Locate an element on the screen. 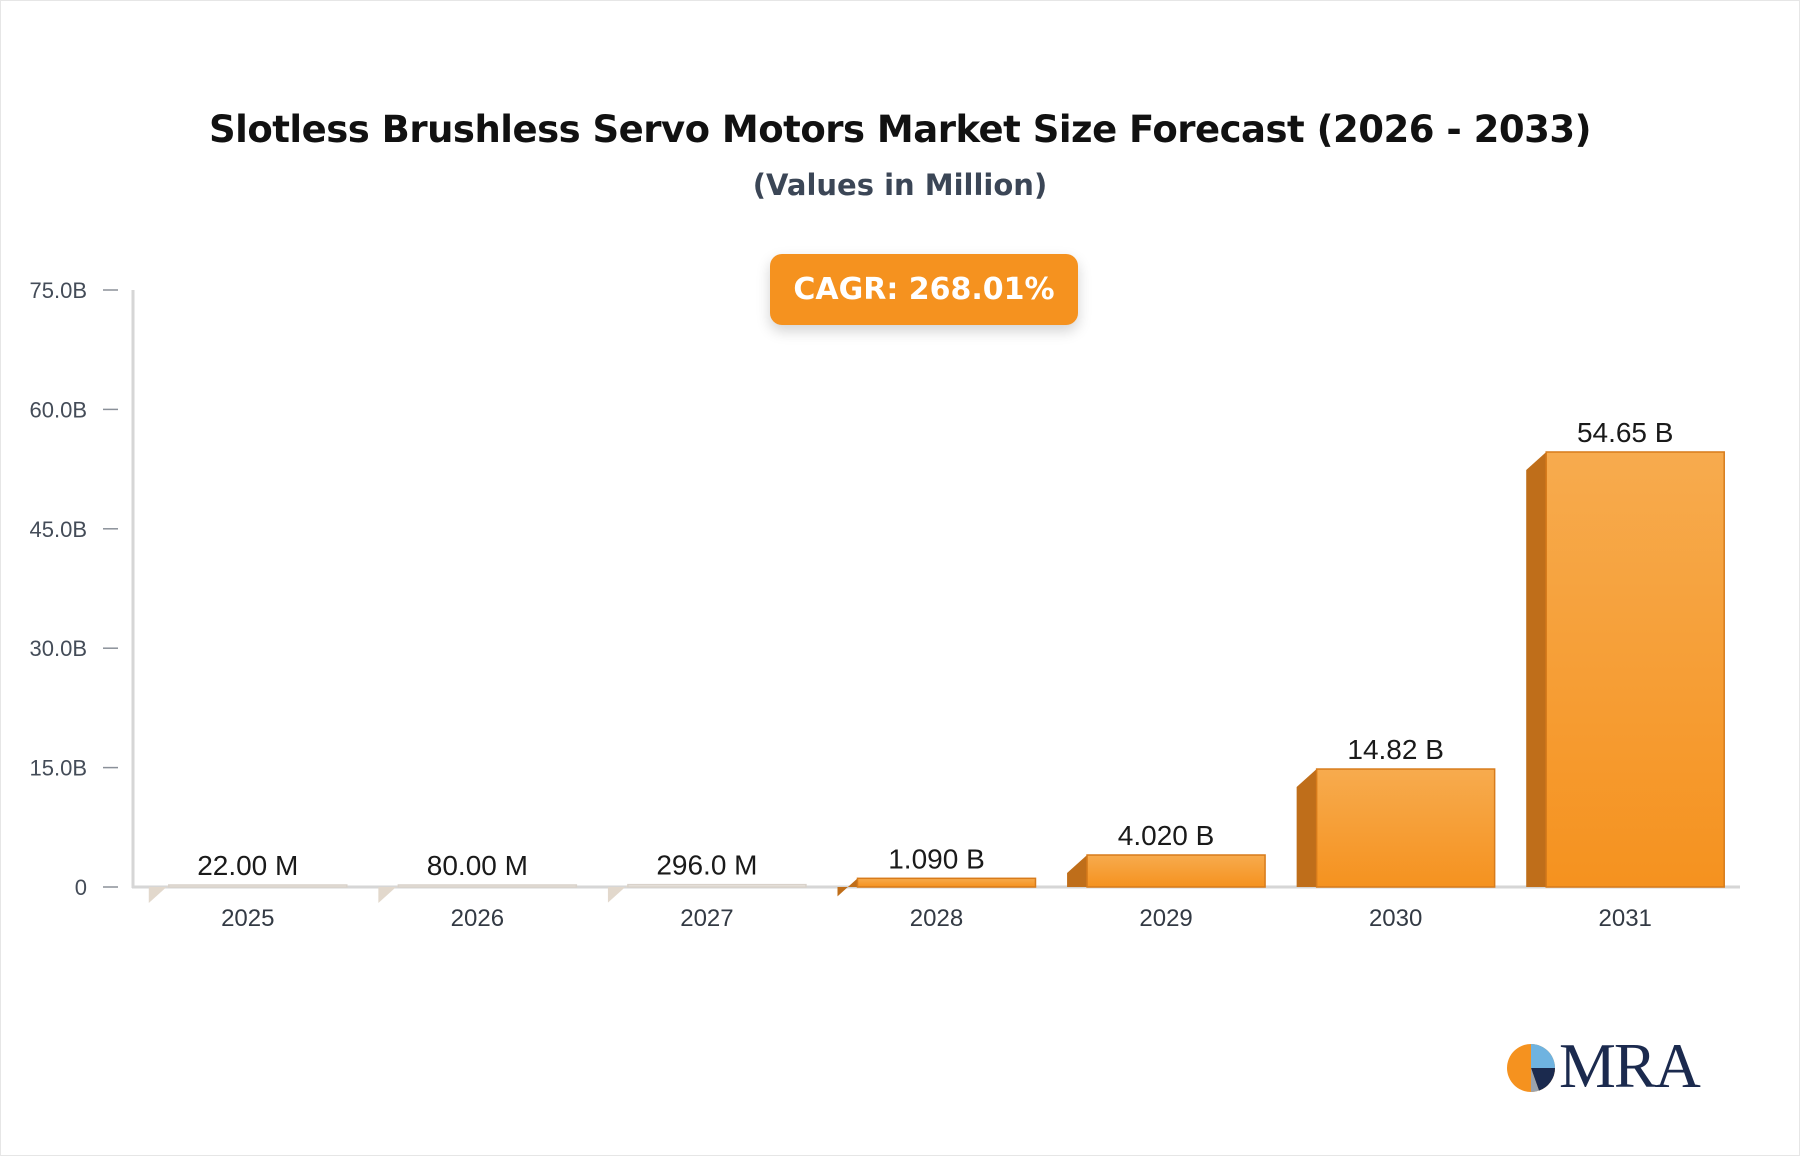 Image resolution: width=1800 pixels, height=1156 pixels. x-tick-label-2030: 2030 is located at coordinates (1395, 918).